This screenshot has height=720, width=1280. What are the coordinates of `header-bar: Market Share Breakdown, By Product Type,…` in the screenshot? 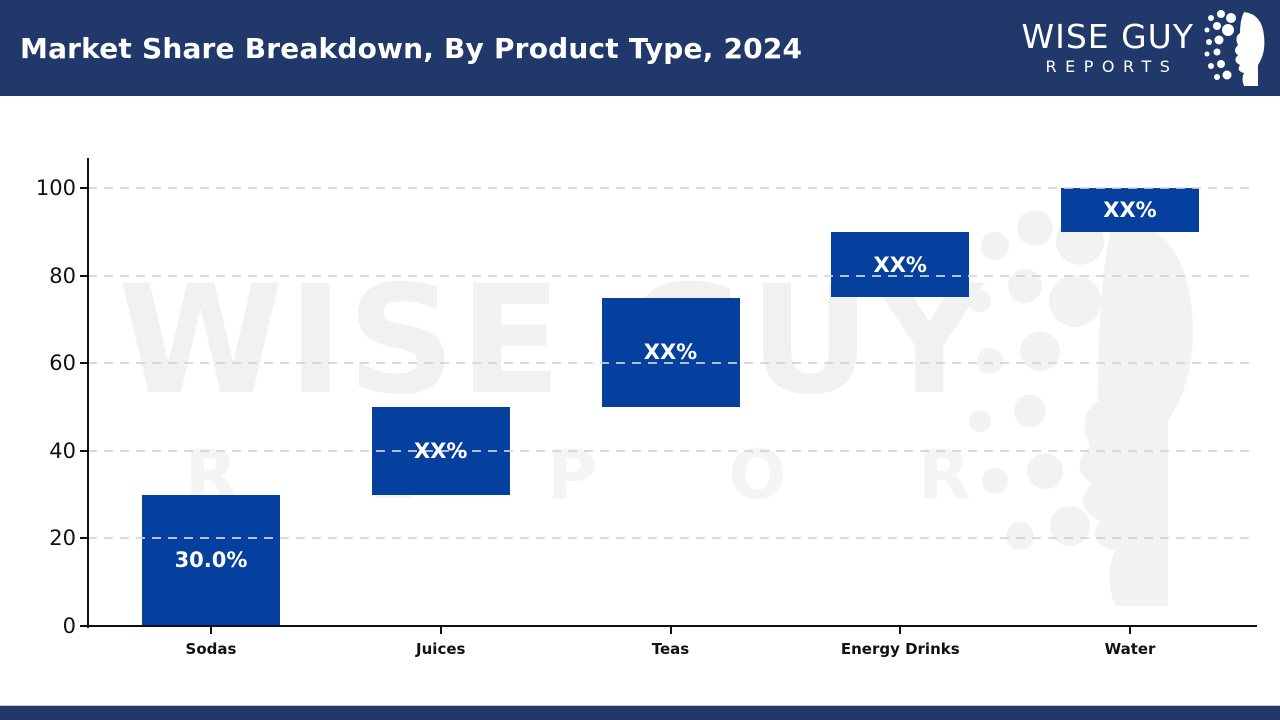 It's located at (640, 48).